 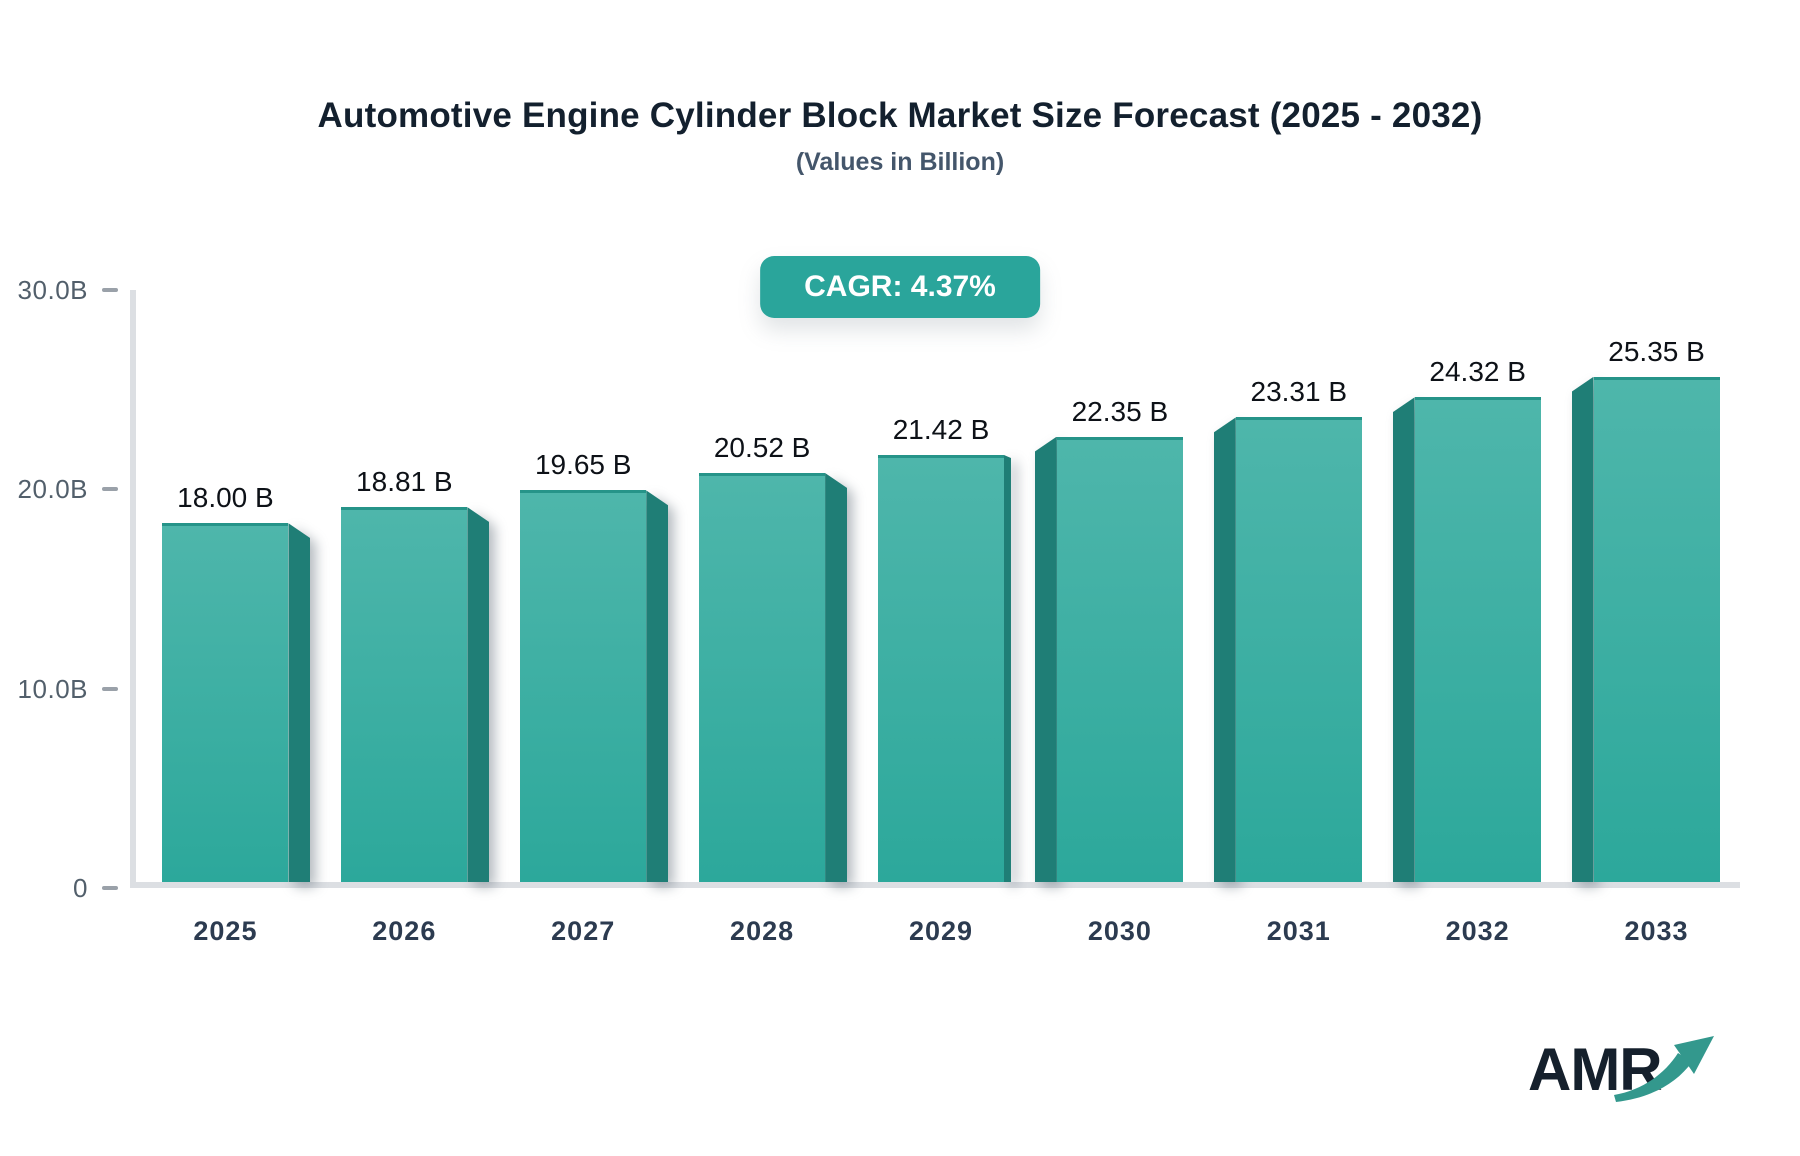 I want to click on x-axis-label: 2031, so click(x=1298, y=931).